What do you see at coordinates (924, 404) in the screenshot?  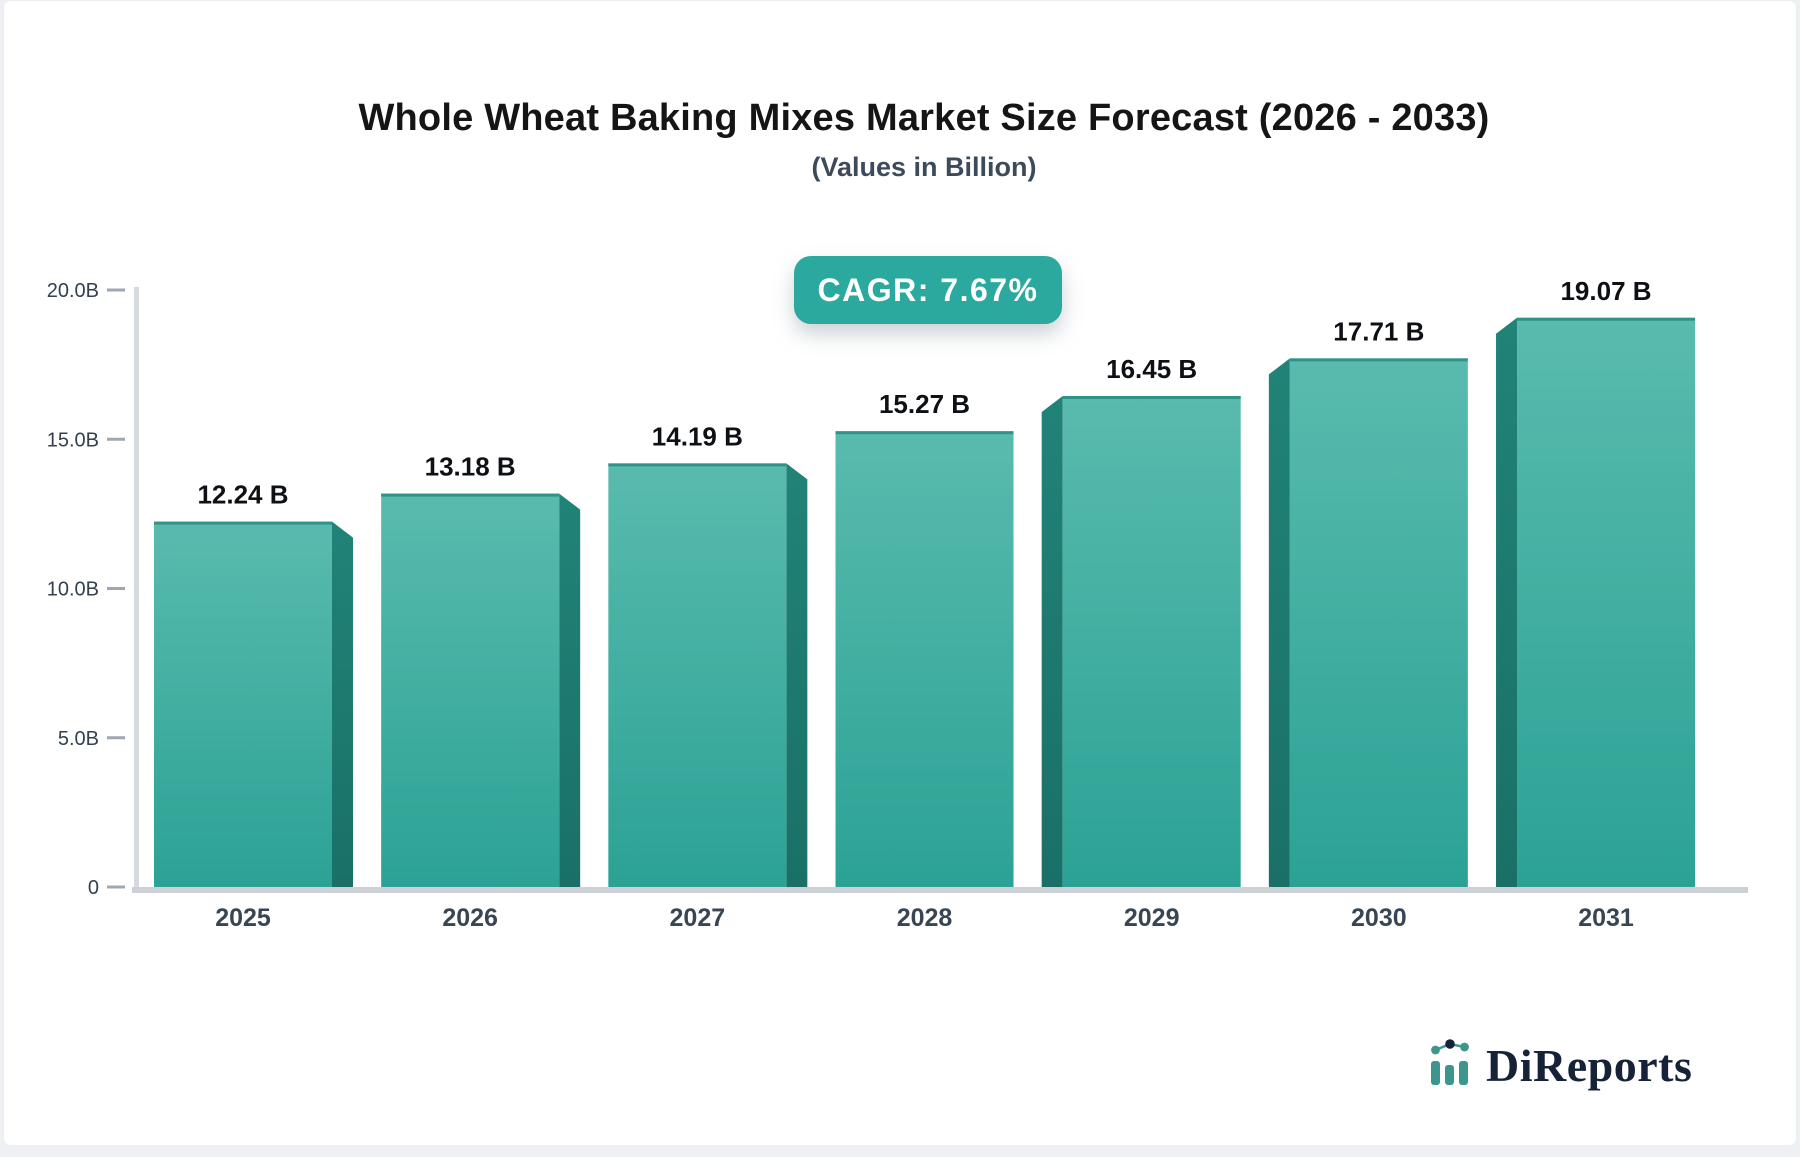 I see `bar-value-label: 15.27 B` at bounding box center [924, 404].